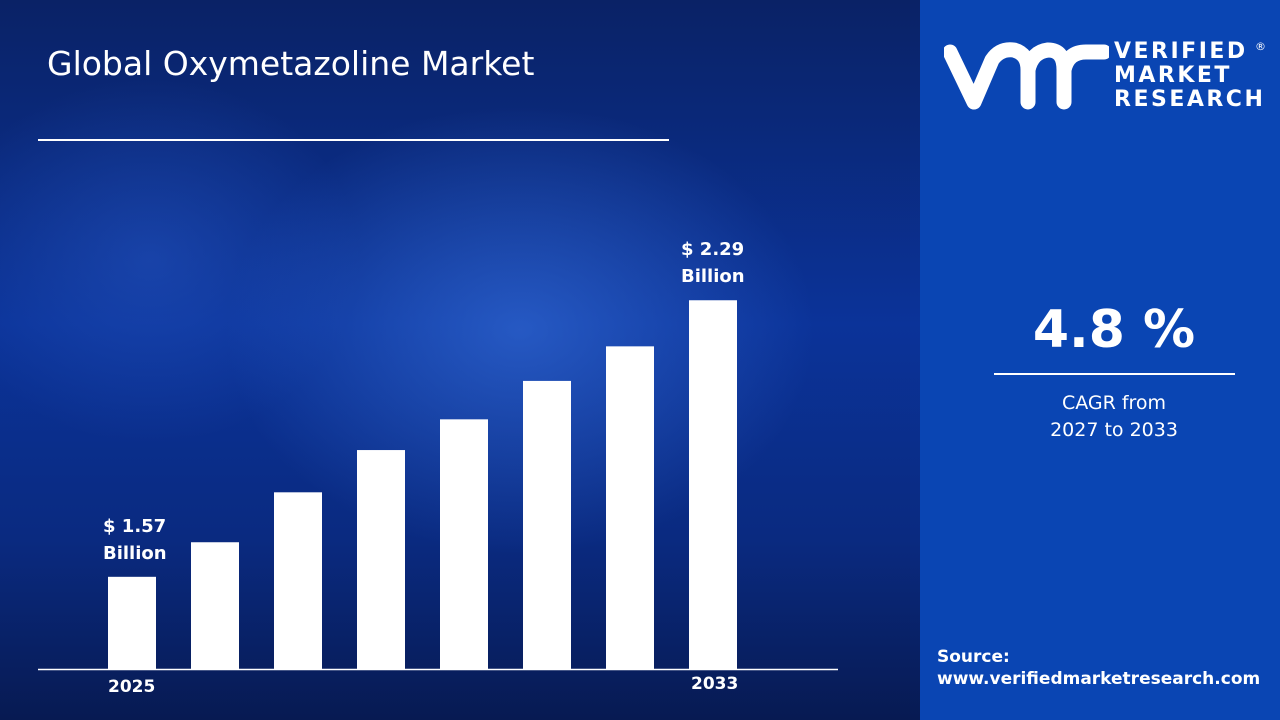  What do you see at coordinates (1173, 75) in the screenshot?
I see `brand-line-2: MARKET` at bounding box center [1173, 75].